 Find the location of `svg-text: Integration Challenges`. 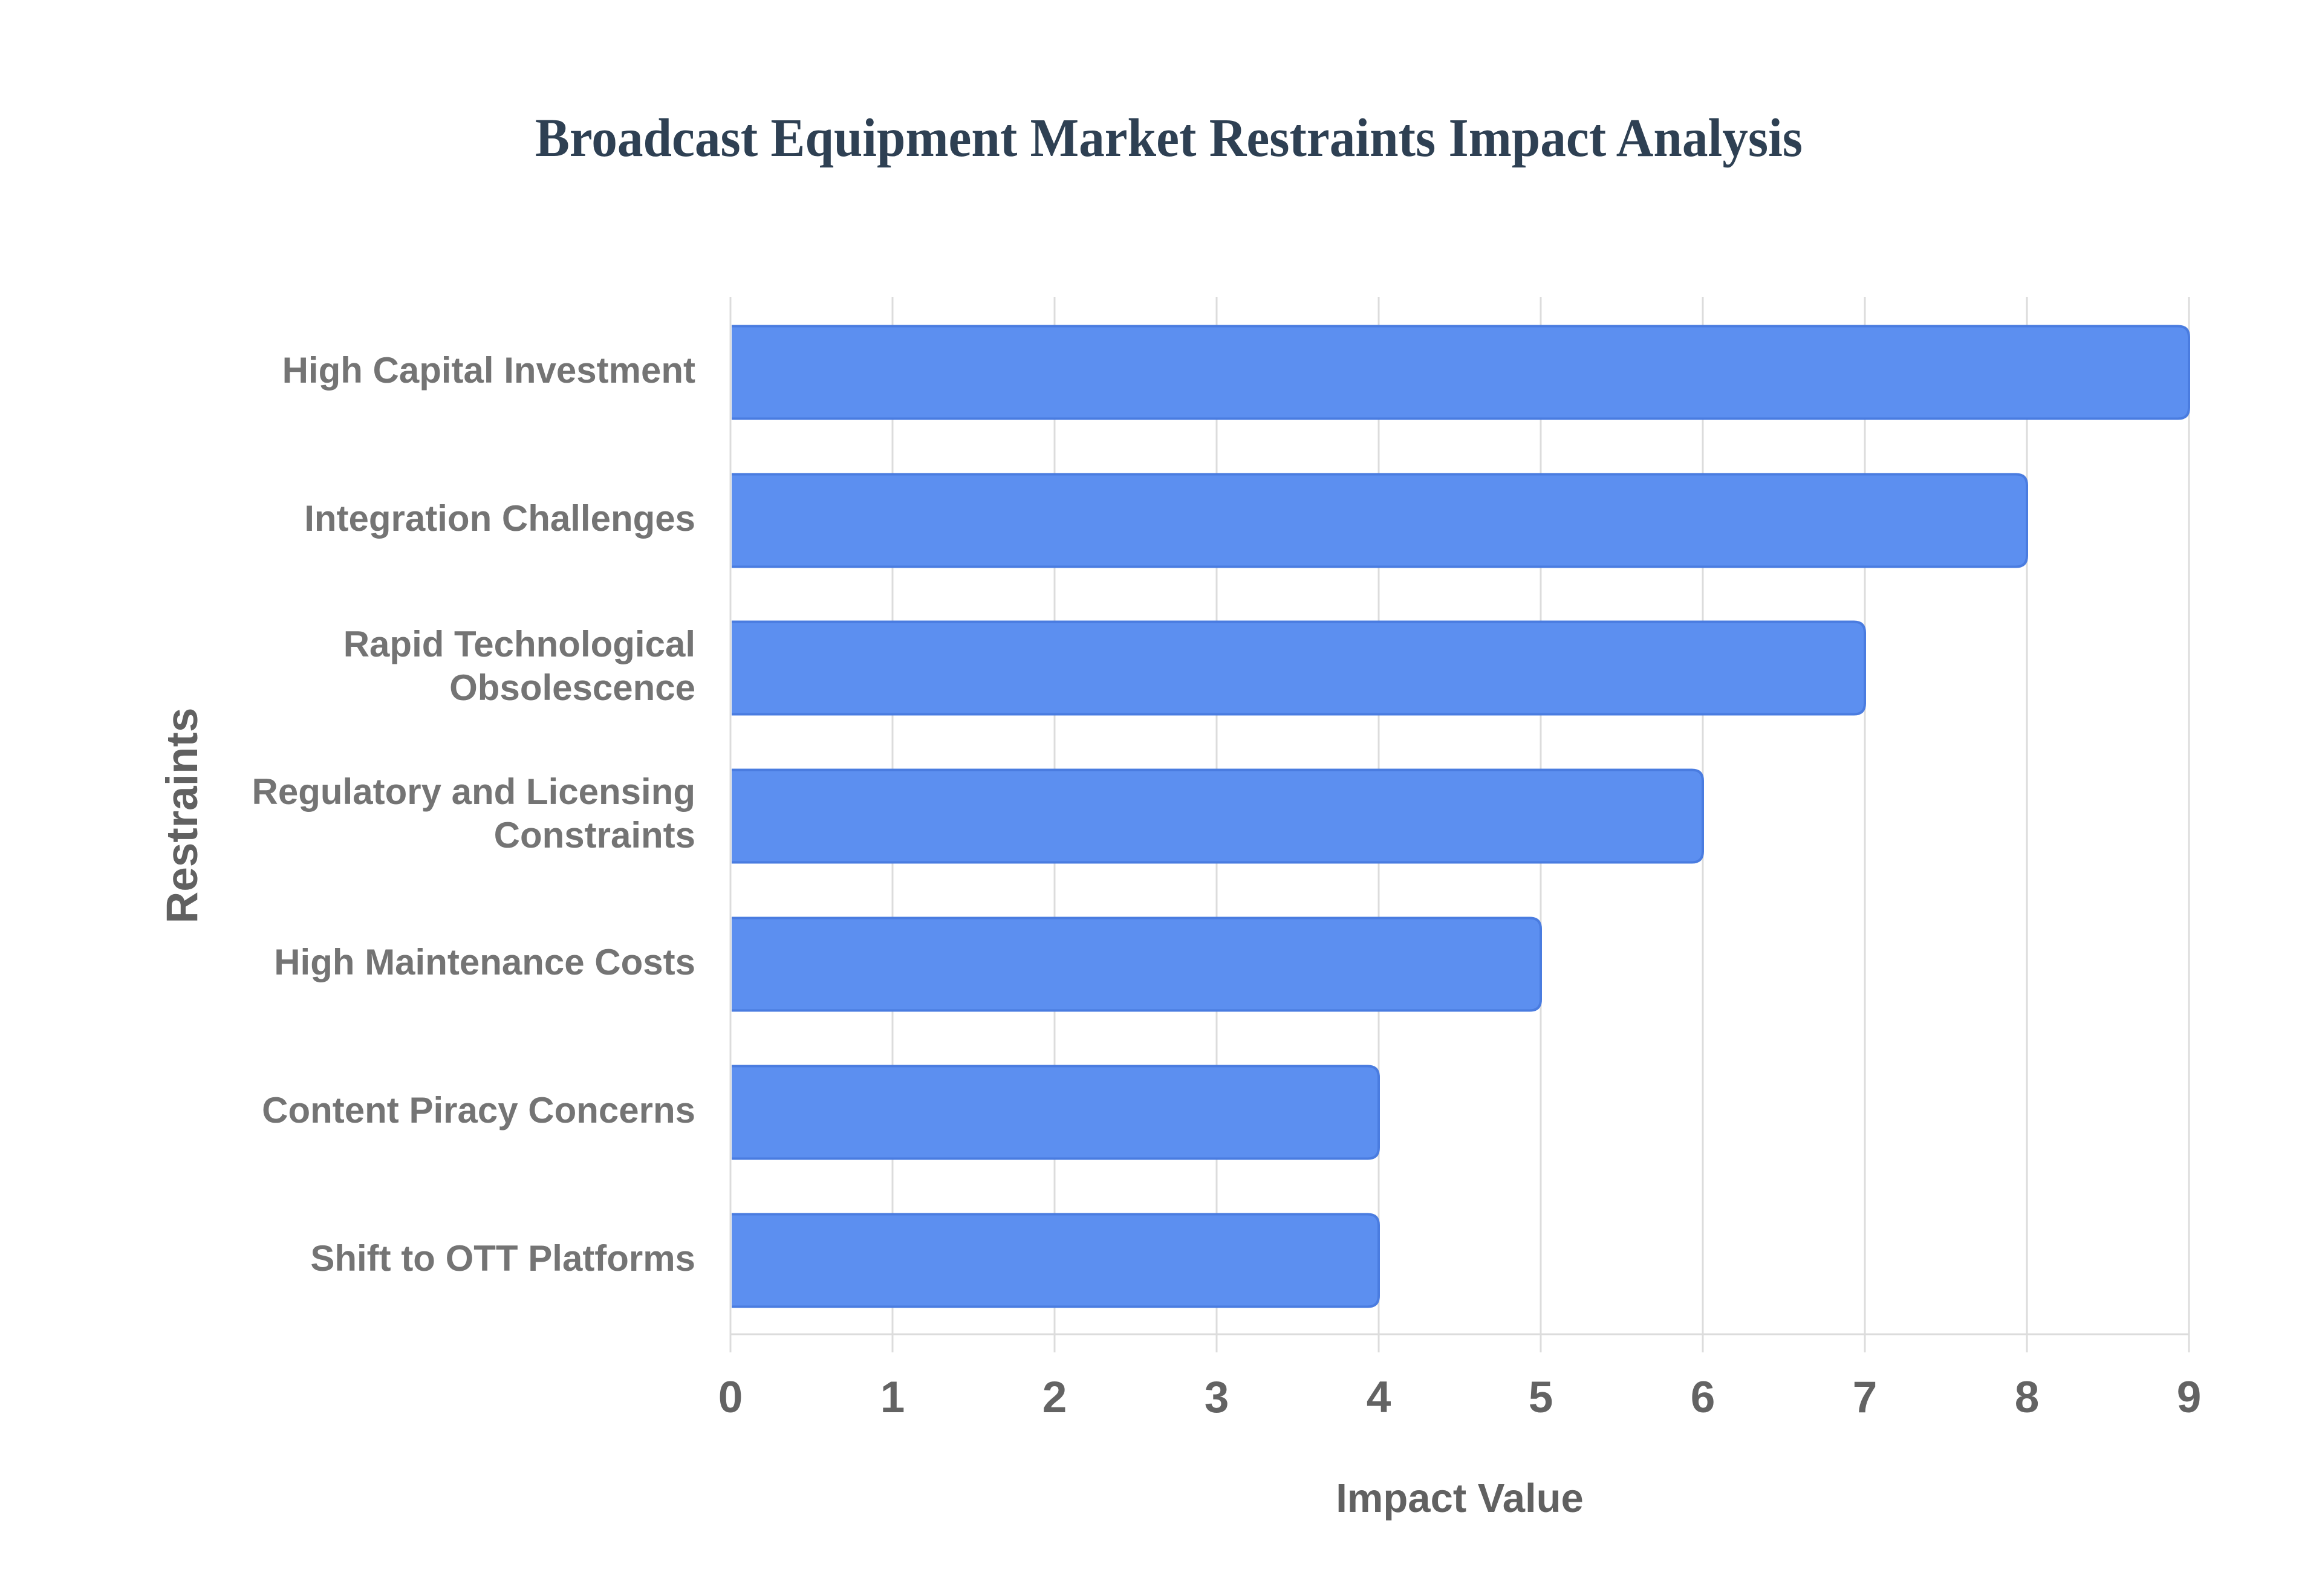

svg-text: Integration Challenges is located at coordinates (500, 518).